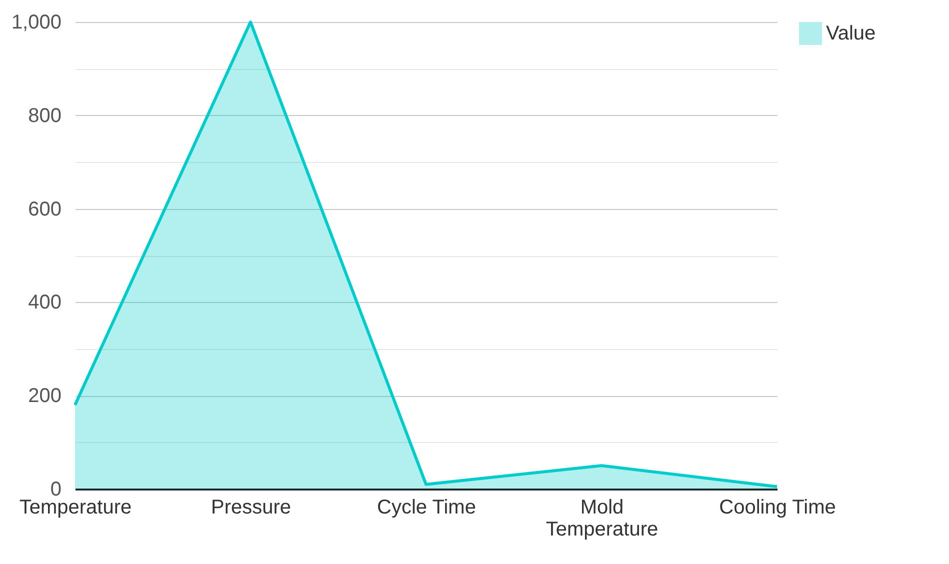  Describe the element at coordinates (45, 396) in the screenshot. I see `y-tick-label: 200` at that location.